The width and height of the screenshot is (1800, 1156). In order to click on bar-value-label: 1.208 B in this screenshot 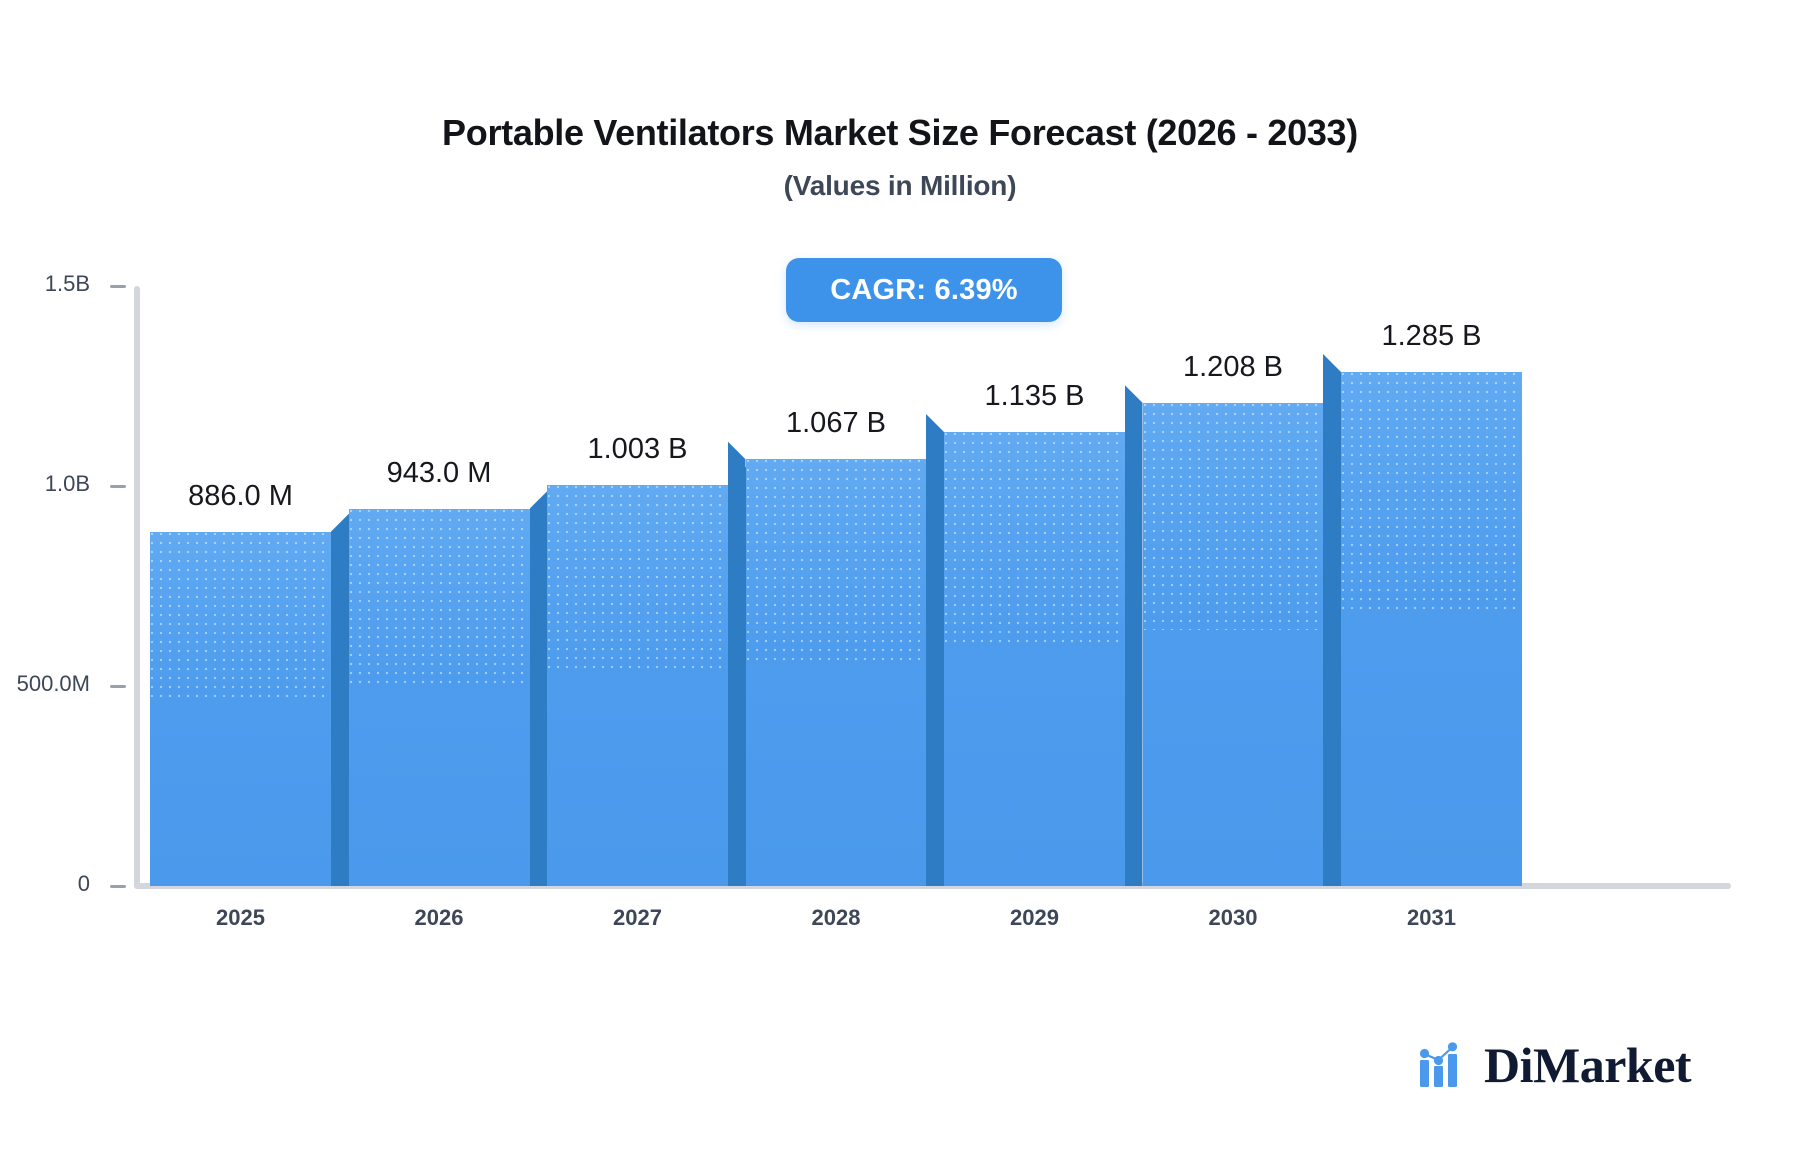, I will do `click(1233, 366)`.